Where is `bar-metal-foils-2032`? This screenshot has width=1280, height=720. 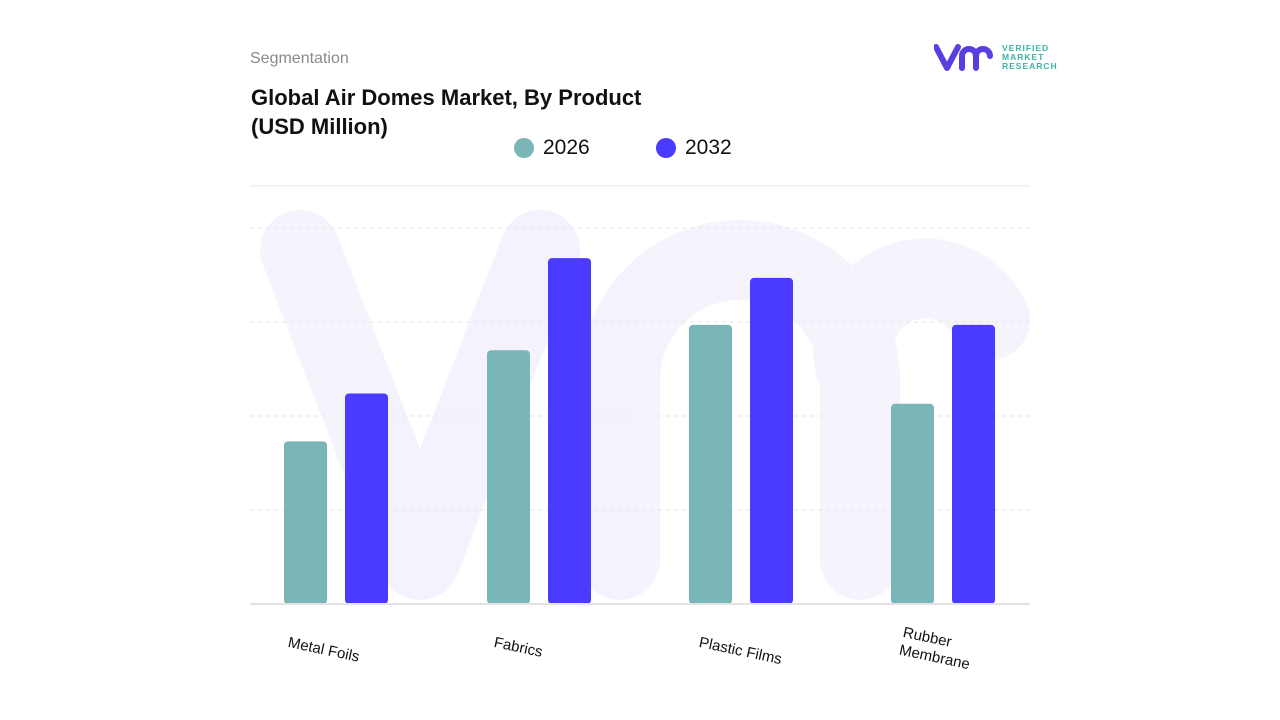
bar-metal-foils-2032 is located at coordinates (366, 498).